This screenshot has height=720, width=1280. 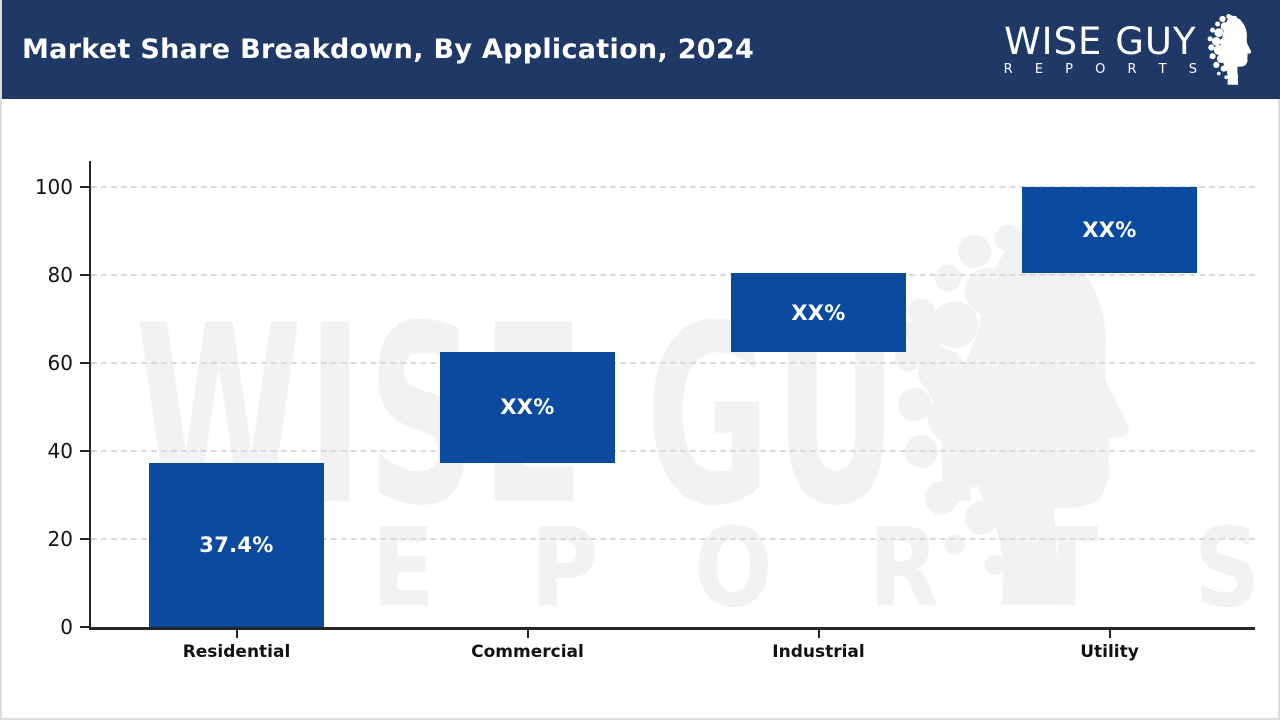 I want to click on y-tick-label: 40, so click(x=60, y=451).